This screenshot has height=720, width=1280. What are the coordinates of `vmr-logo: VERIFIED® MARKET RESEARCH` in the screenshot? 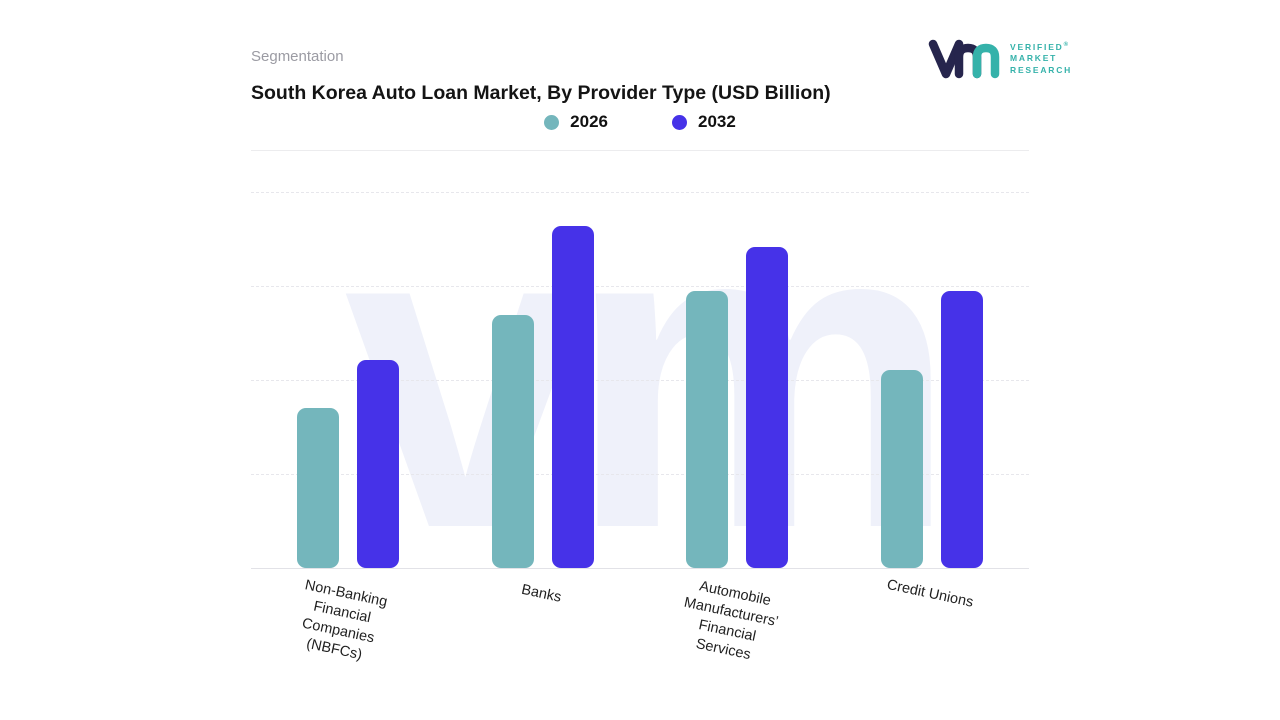 It's located at (1000, 59).